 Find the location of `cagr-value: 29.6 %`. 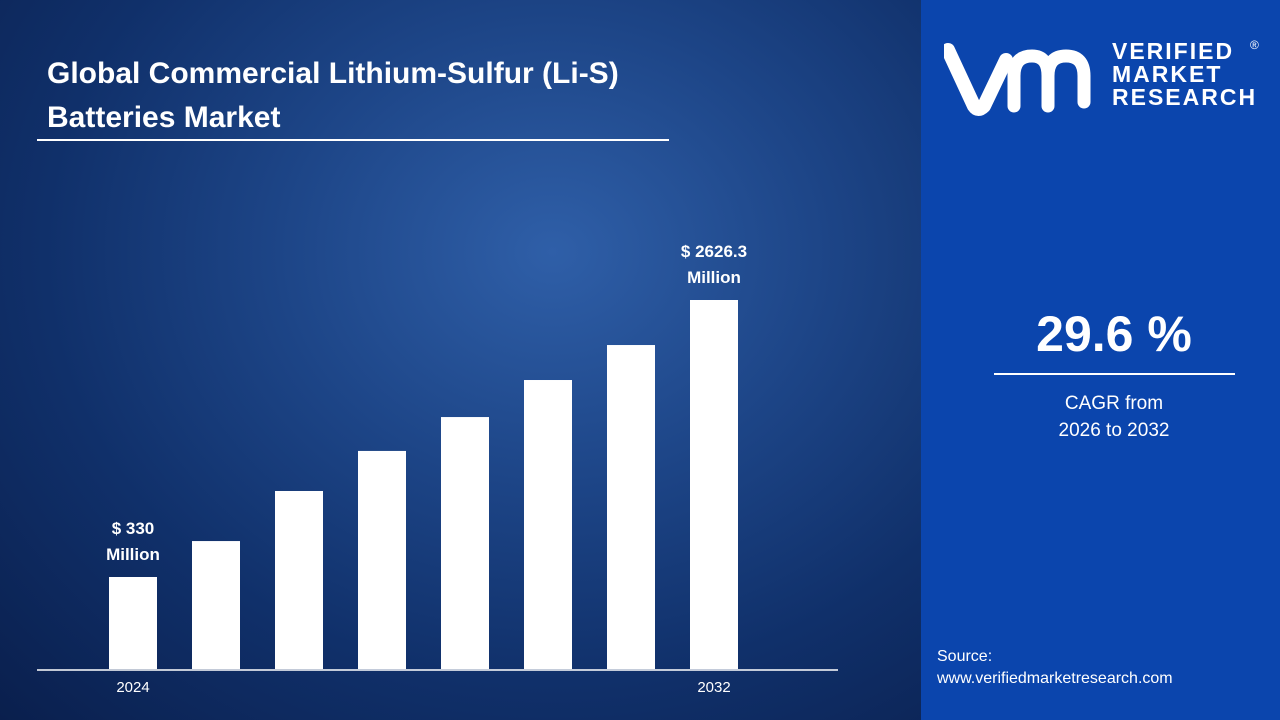

cagr-value: 29.6 % is located at coordinates (1114, 334).